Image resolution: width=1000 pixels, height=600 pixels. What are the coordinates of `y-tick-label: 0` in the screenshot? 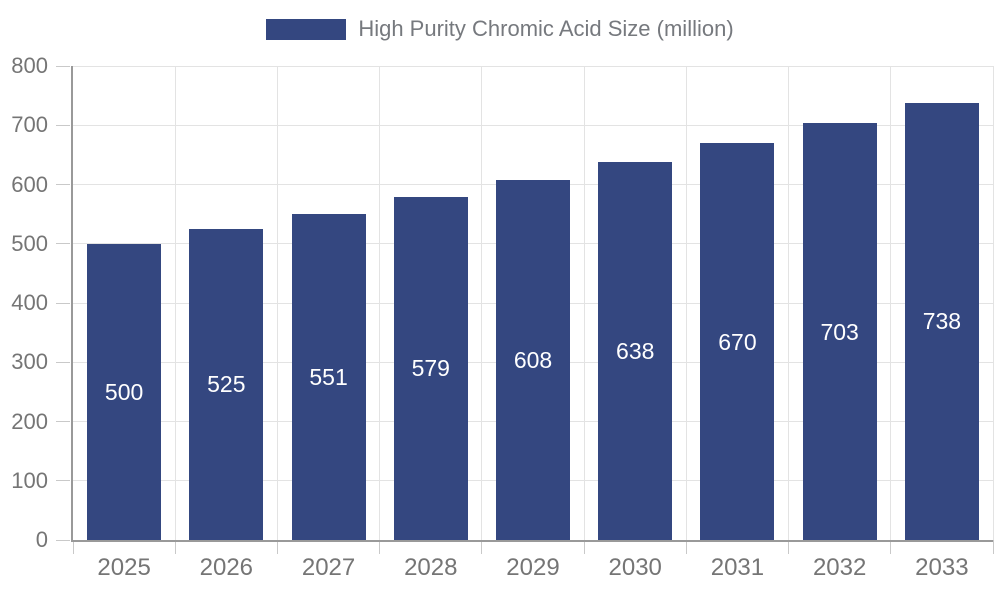 It's located at (41, 539).